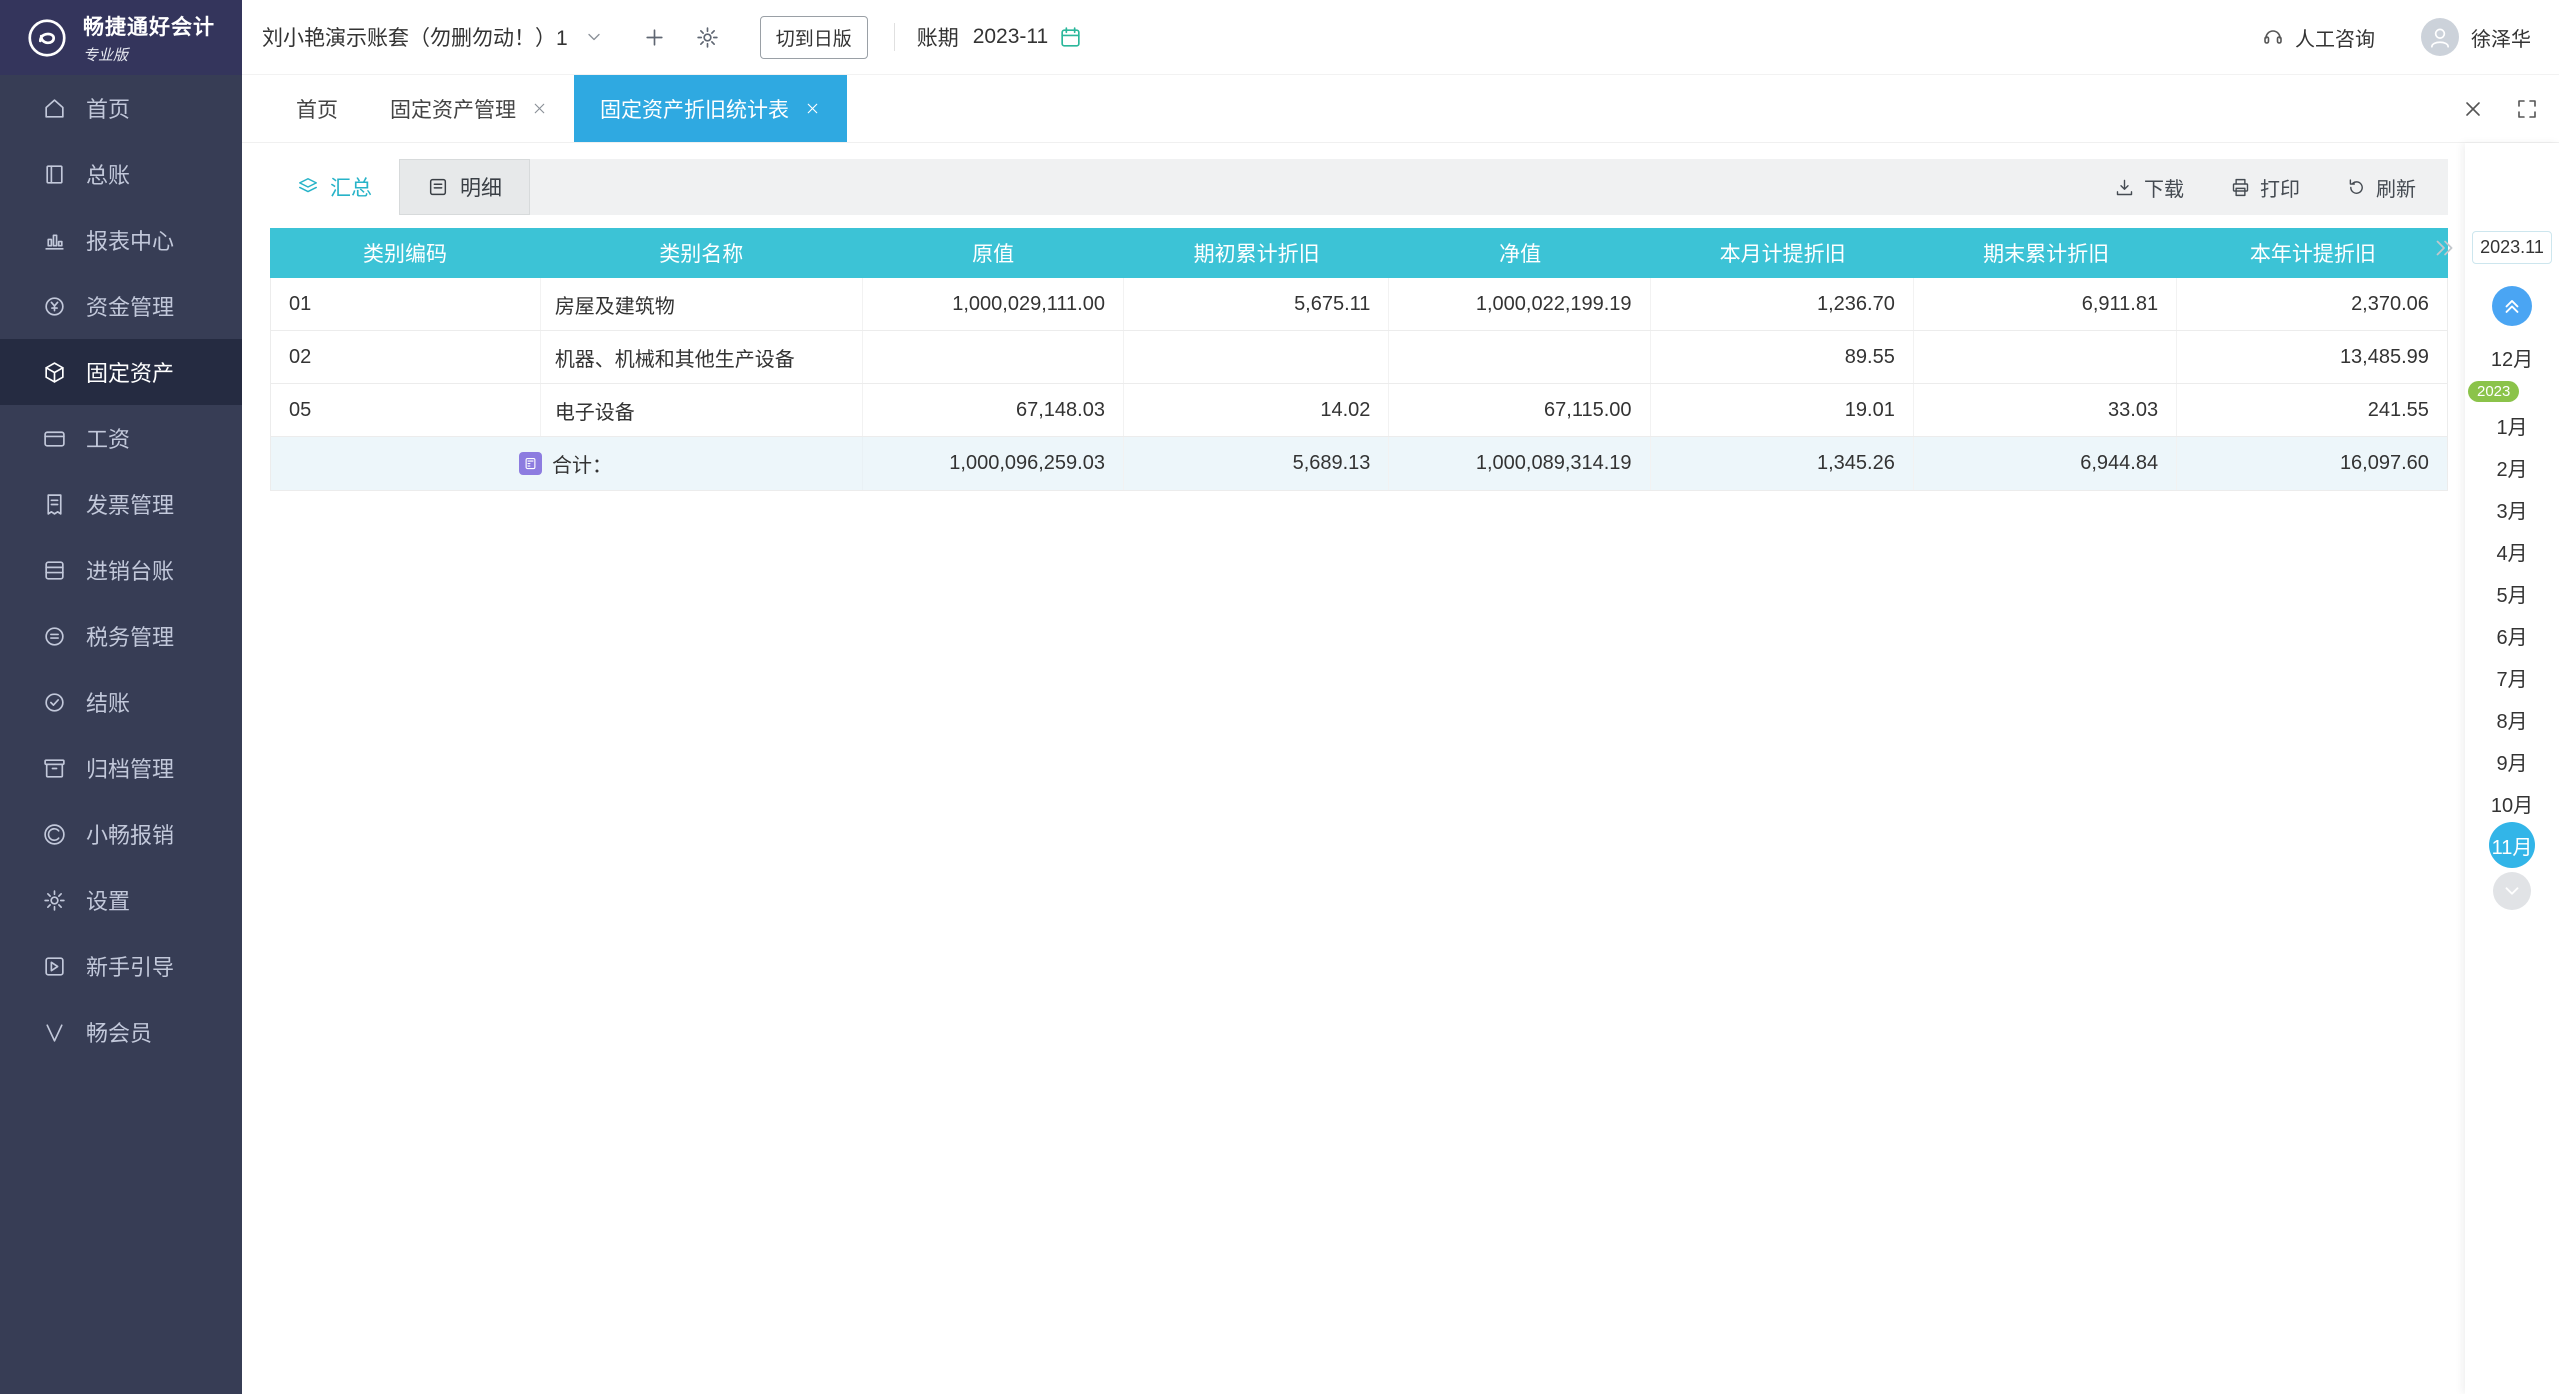 This screenshot has height=1394, width=2559. Describe the element at coordinates (317, 108) in the screenshot. I see `tab-home: 首页` at that location.